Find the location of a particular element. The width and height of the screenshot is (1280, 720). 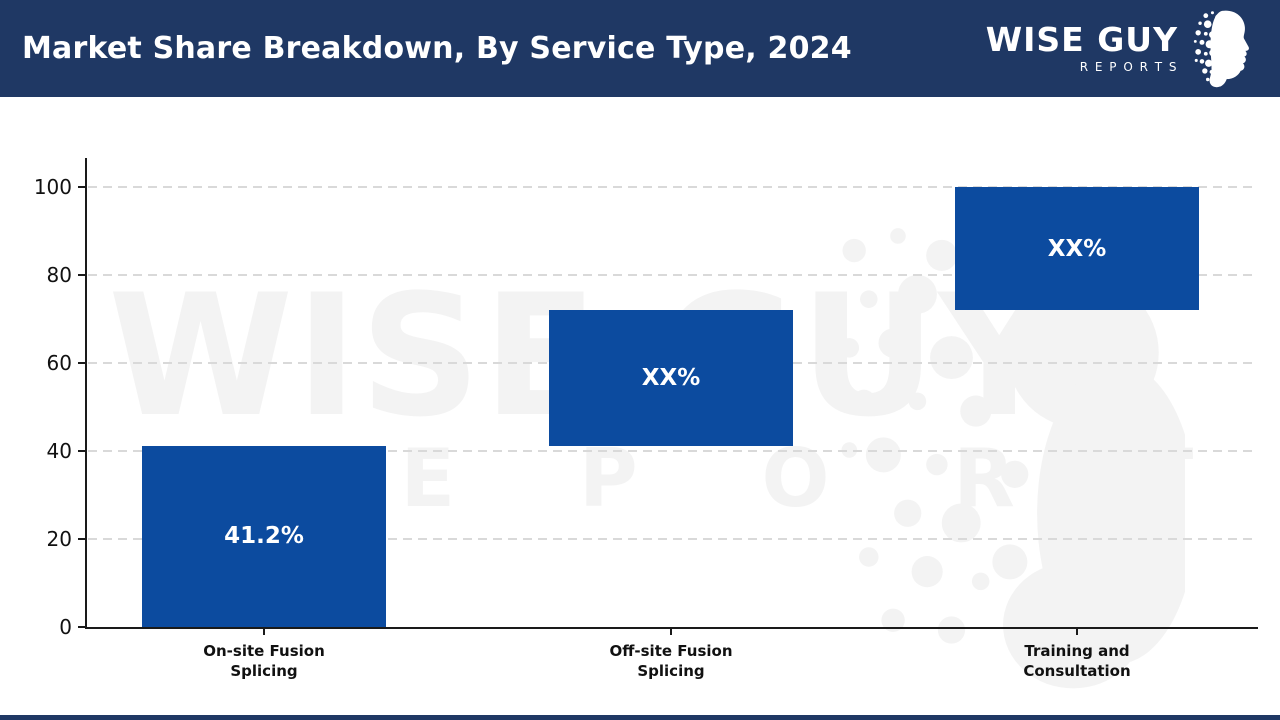

logo-subtext: R E P O R T S is located at coordinates (1128, 67).